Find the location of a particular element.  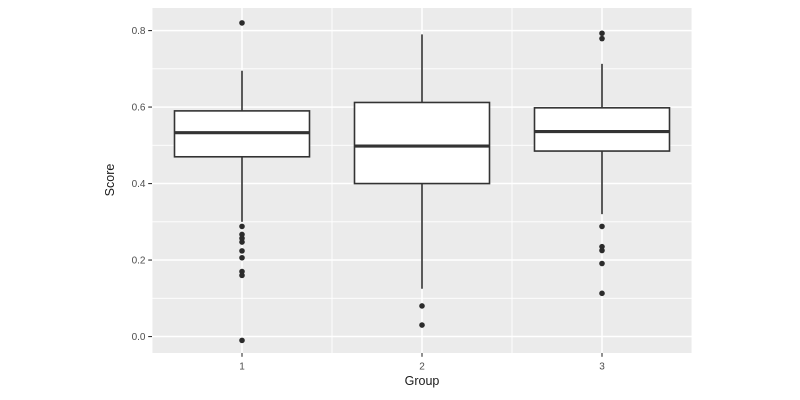

y-tick-label: 0.4 is located at coordinates (139, 184).